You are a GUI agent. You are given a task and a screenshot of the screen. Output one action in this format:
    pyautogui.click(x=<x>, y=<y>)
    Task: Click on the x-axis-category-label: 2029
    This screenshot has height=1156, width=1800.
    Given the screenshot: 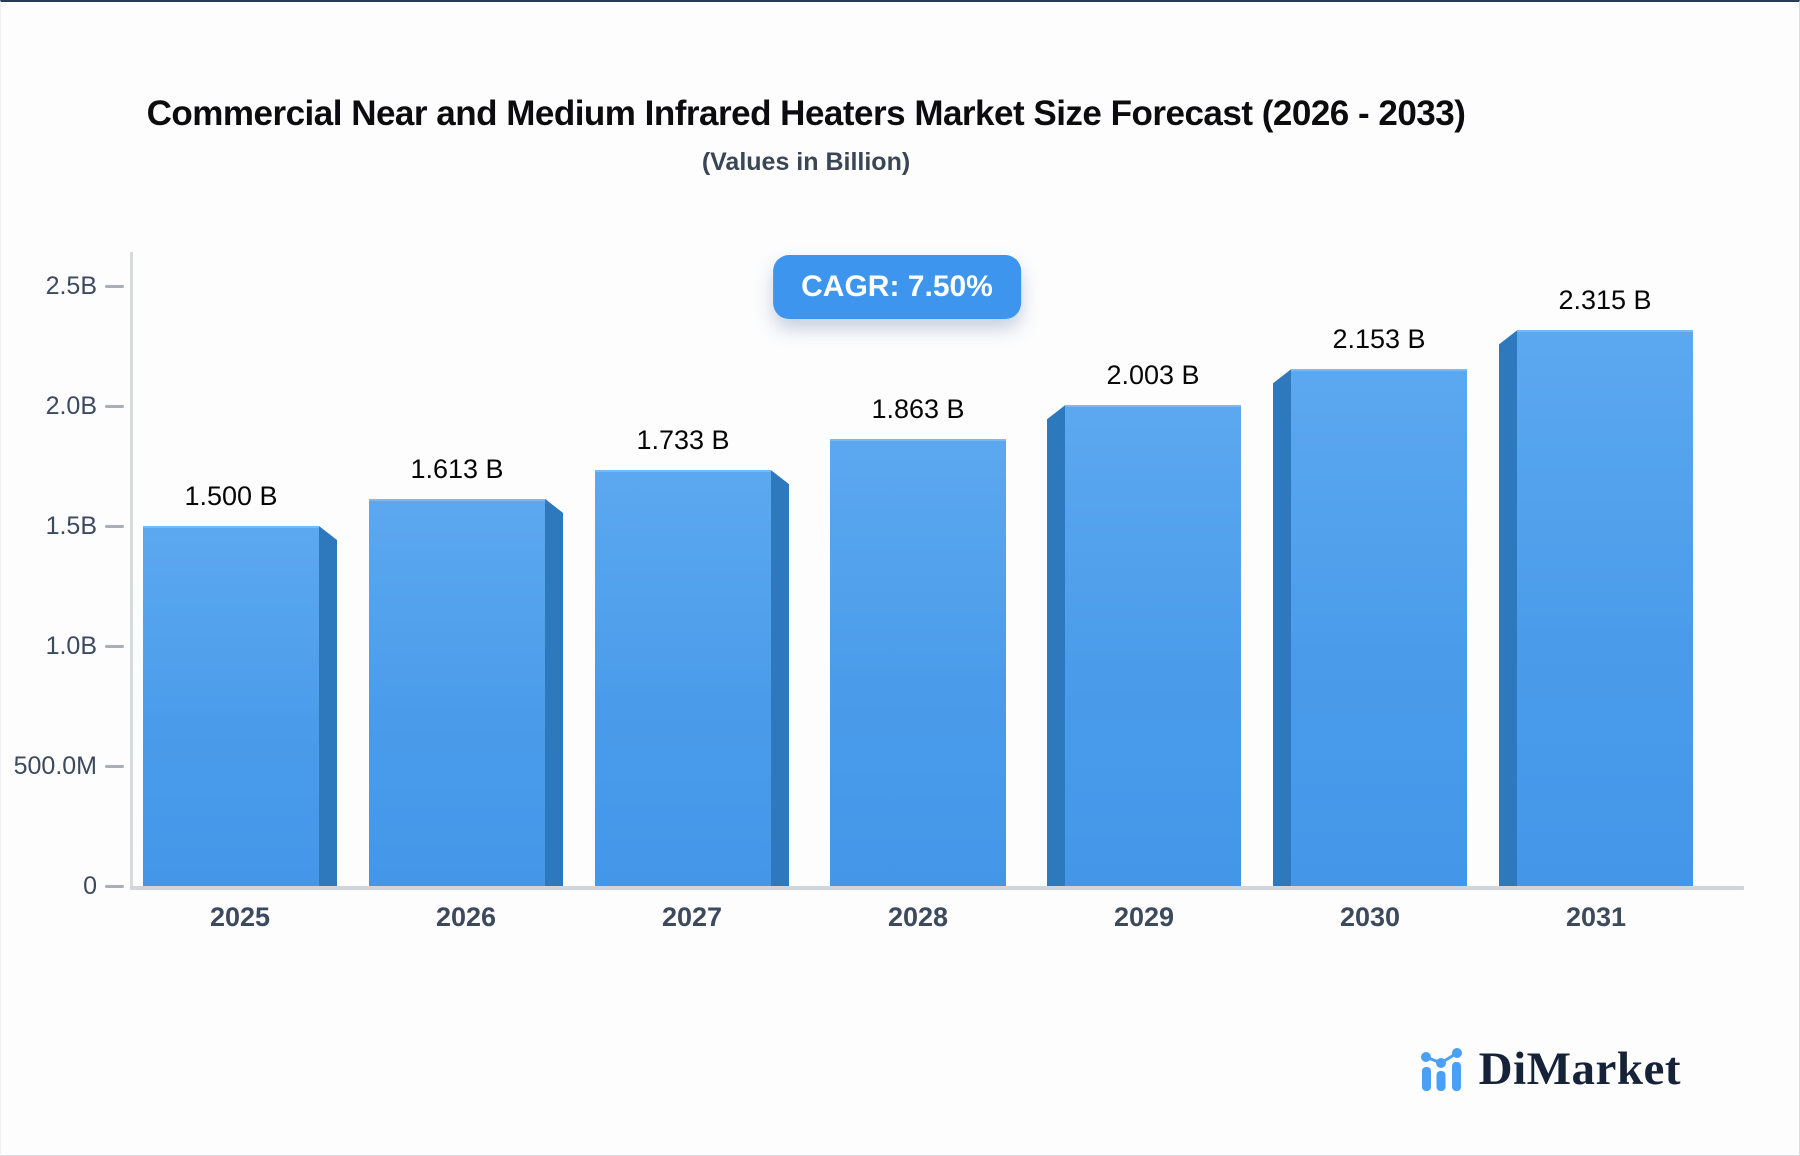 What is the action you would take?
    pyautogui.click(x=1144, y=917)
    